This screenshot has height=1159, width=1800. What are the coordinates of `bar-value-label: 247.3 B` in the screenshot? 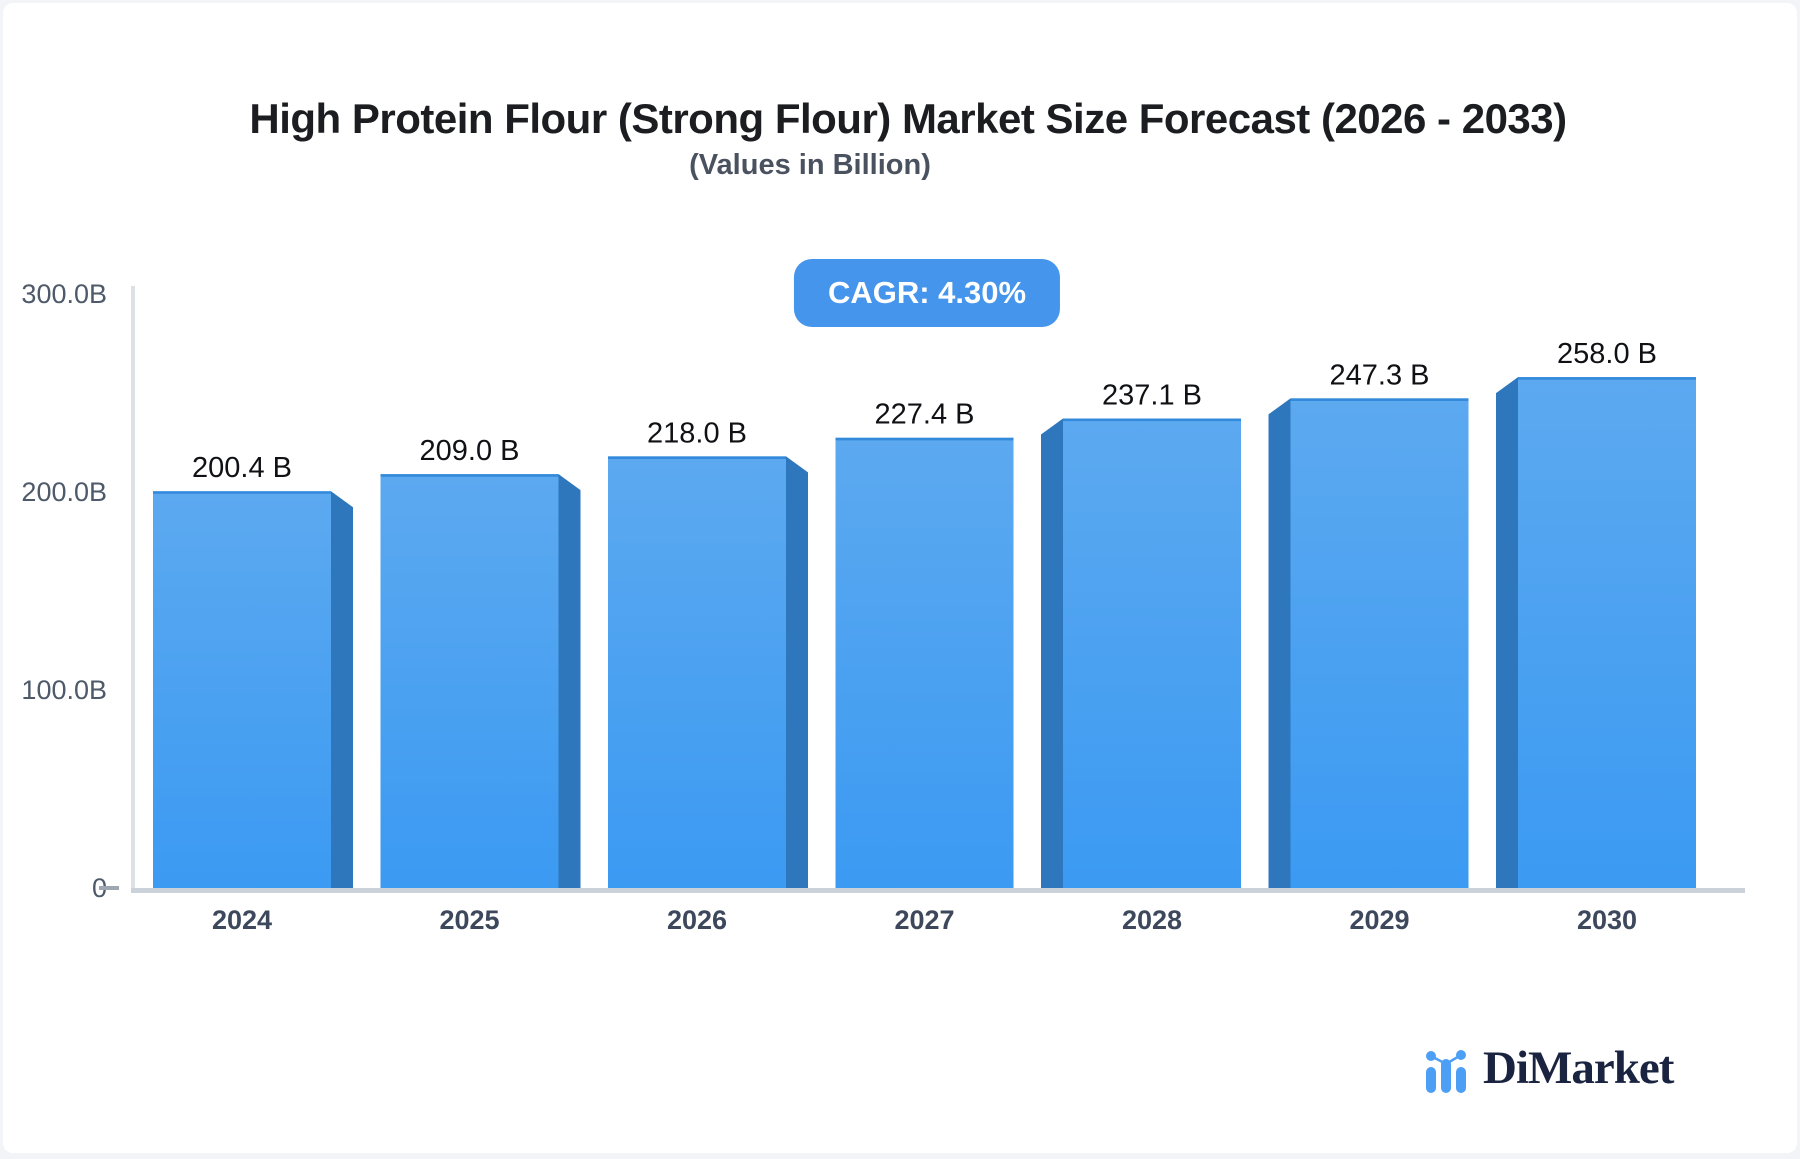 It's located at (1380, 375).